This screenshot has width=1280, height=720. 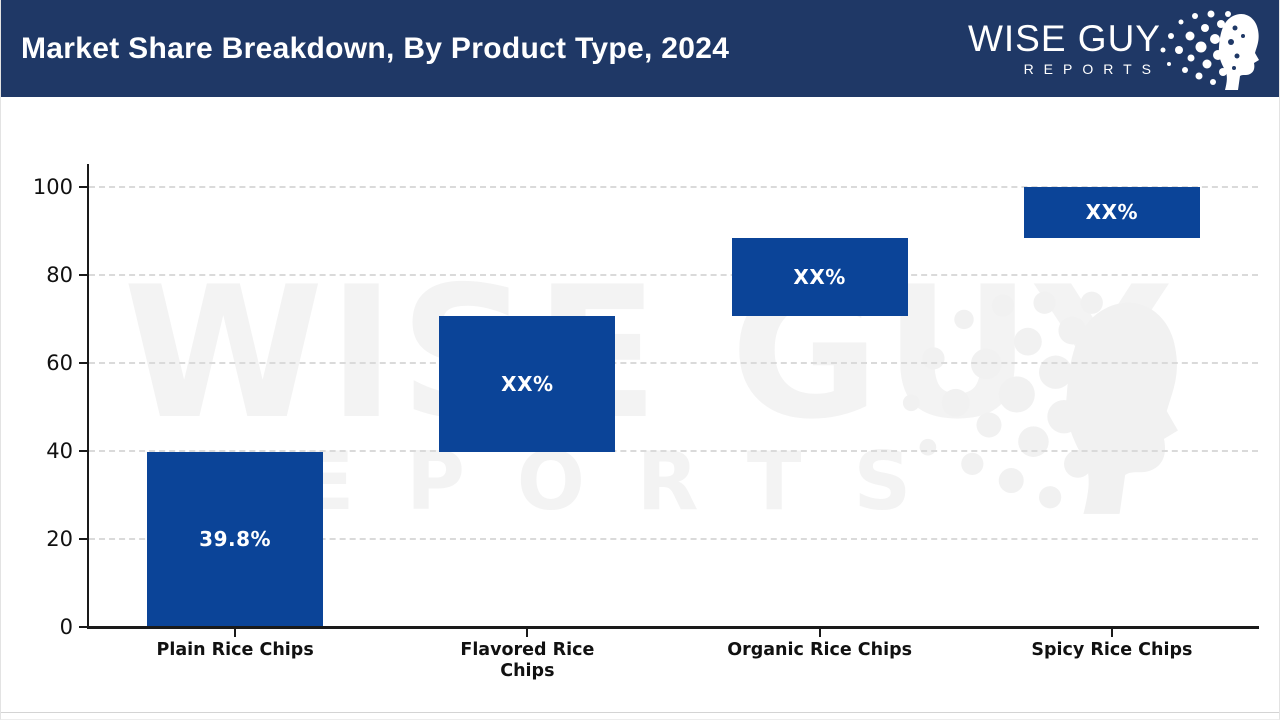 I want to click on bar-flavored-rice-chips: XX%, so click(x=527, y=384).